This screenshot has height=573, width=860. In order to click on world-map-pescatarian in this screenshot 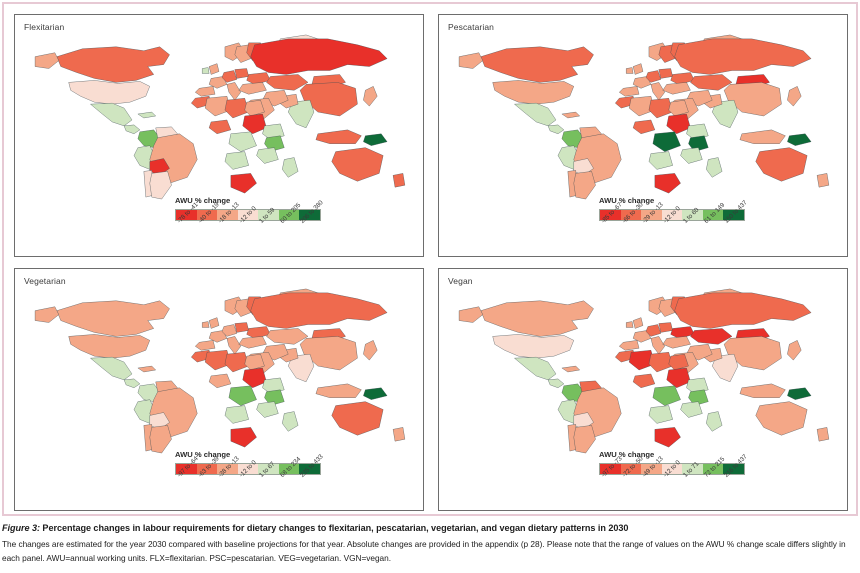, I will do `click(643, 116)`.